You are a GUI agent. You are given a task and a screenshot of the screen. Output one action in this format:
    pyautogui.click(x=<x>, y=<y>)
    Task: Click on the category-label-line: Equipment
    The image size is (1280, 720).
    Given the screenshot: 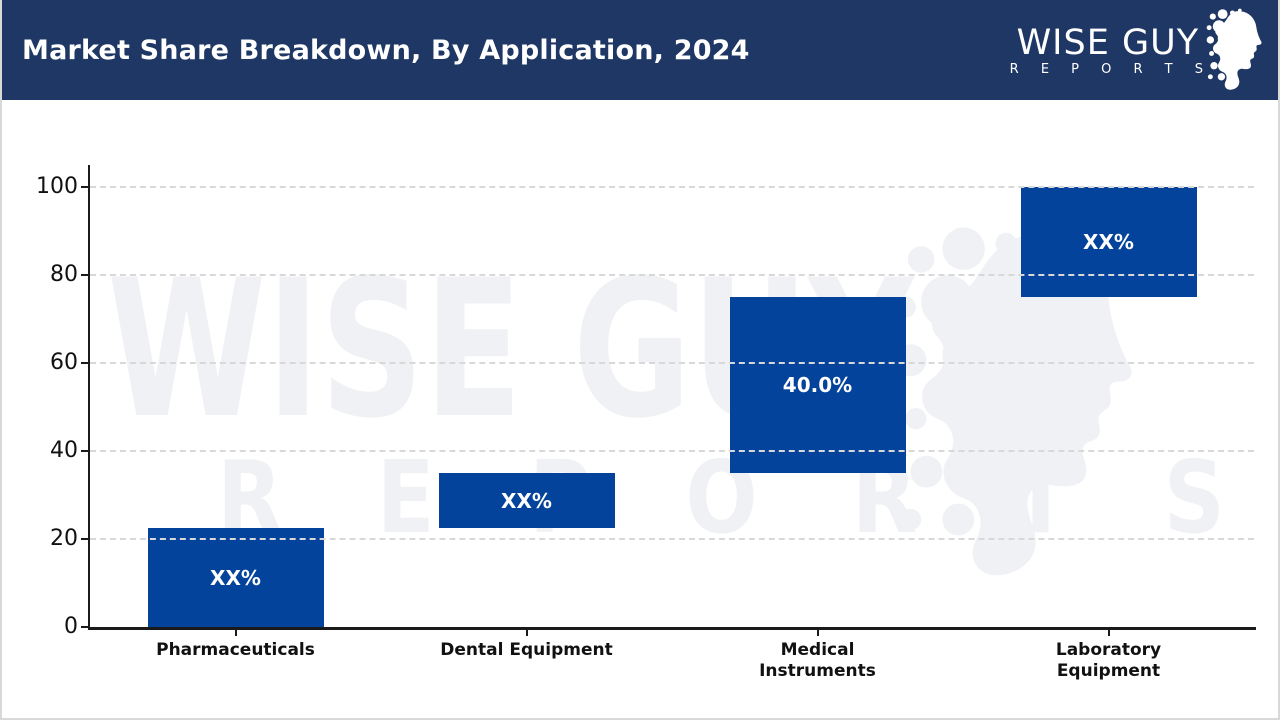 What is the action you would take?
    pyautogui.click(x=1108, y=670)
    